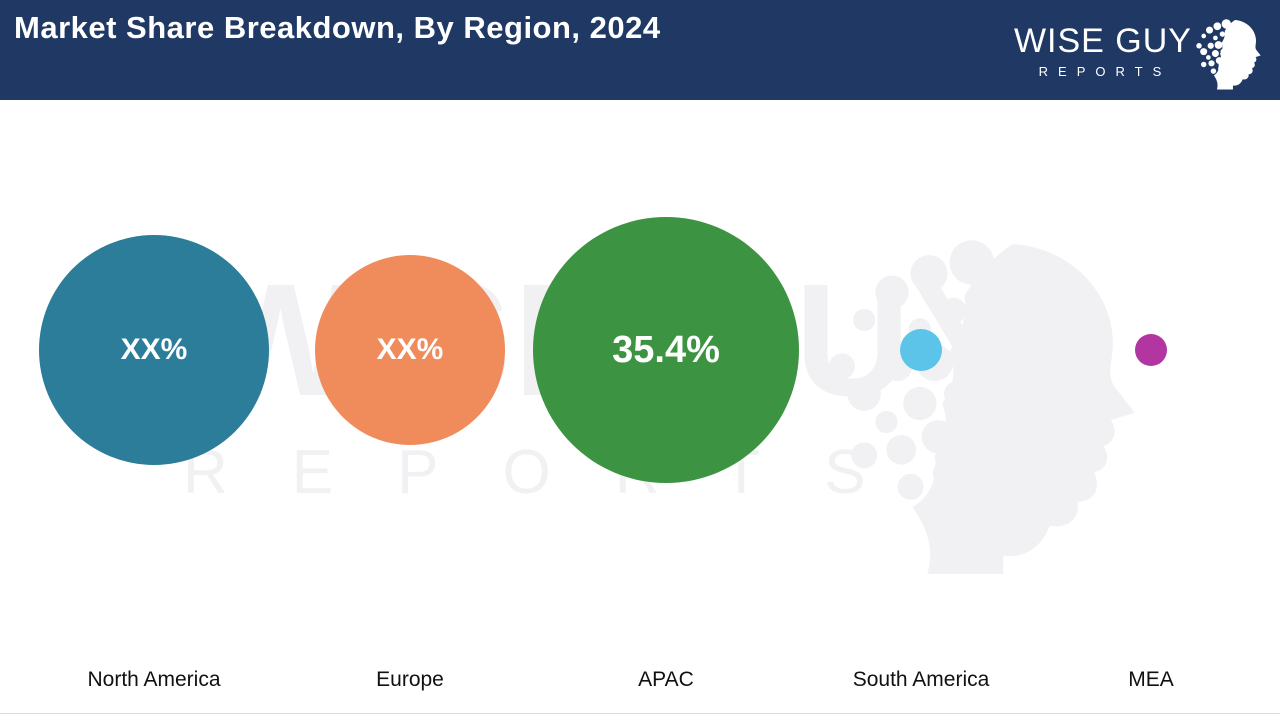 The image size is (1280, 720). What do you see at coordinates (640, 713) in the screenshot?
I see `footer-divider` at bounding box center [640, 713].